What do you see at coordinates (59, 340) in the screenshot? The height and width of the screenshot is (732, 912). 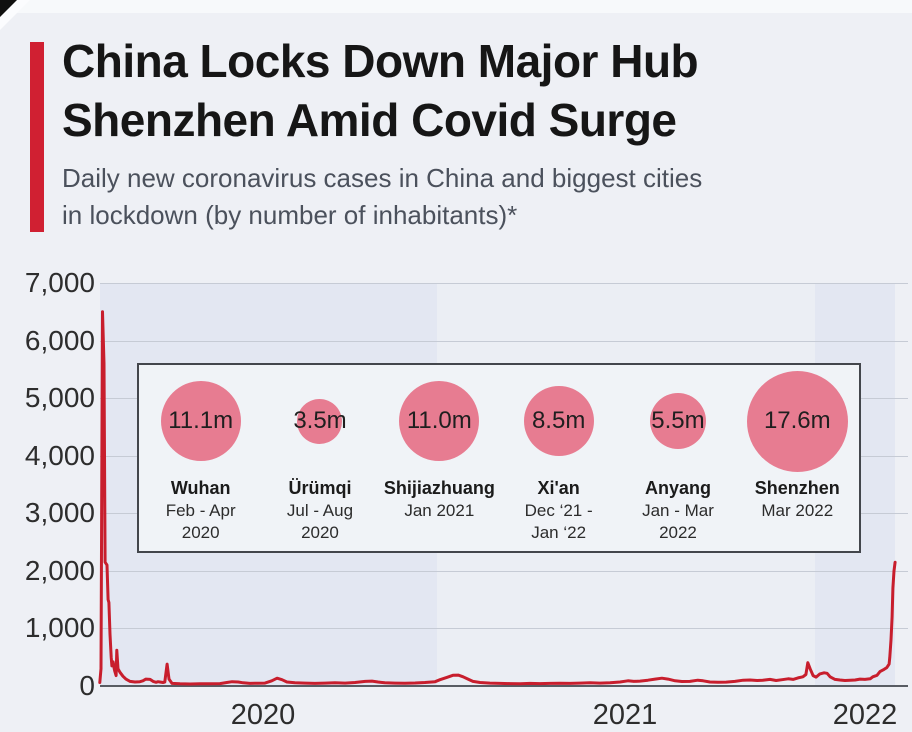 I see `y-axis-label-6000: 6,000` at bounding box center [59, 340].